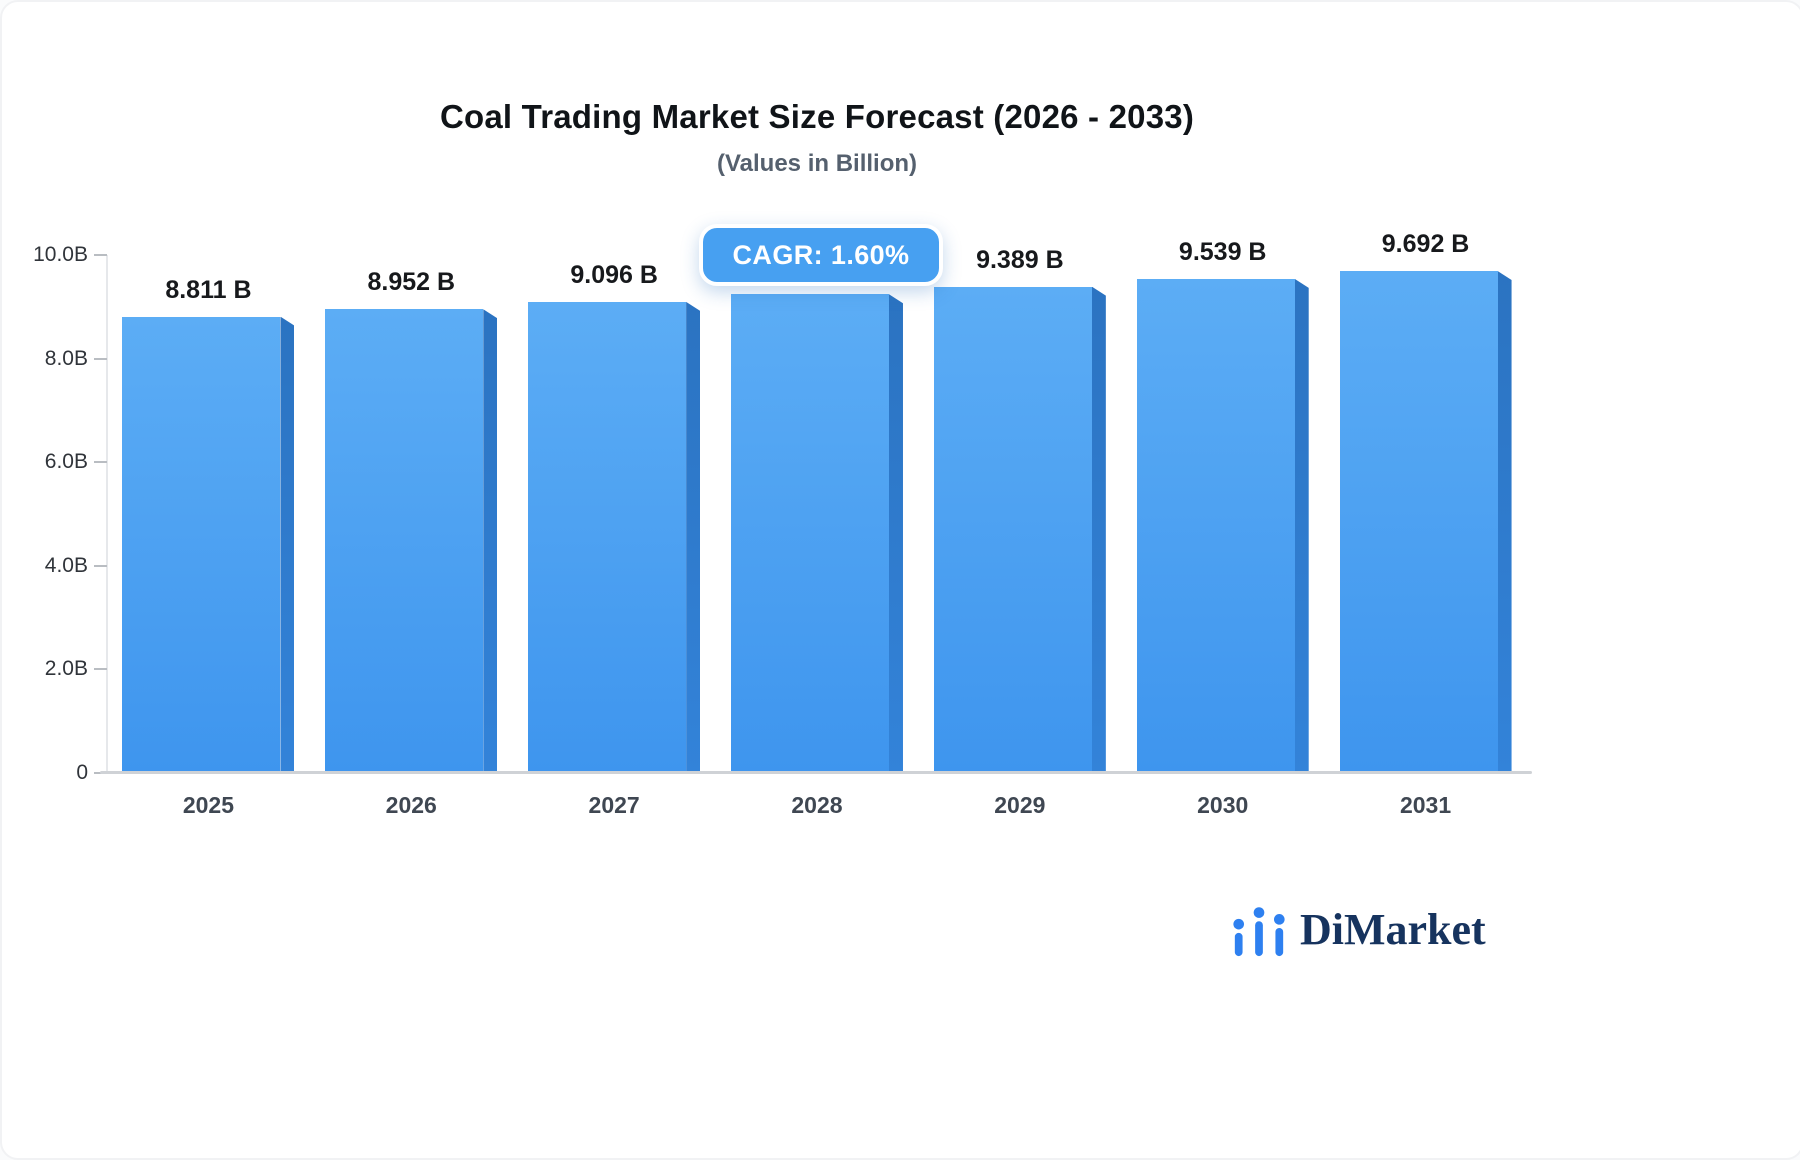 This screenshot has height=1160, width=1800. What do you see at coordinates (1020, 805) in the screenshot?
I see `x-axis-label: 2029` at bounding box center [1020, 805].